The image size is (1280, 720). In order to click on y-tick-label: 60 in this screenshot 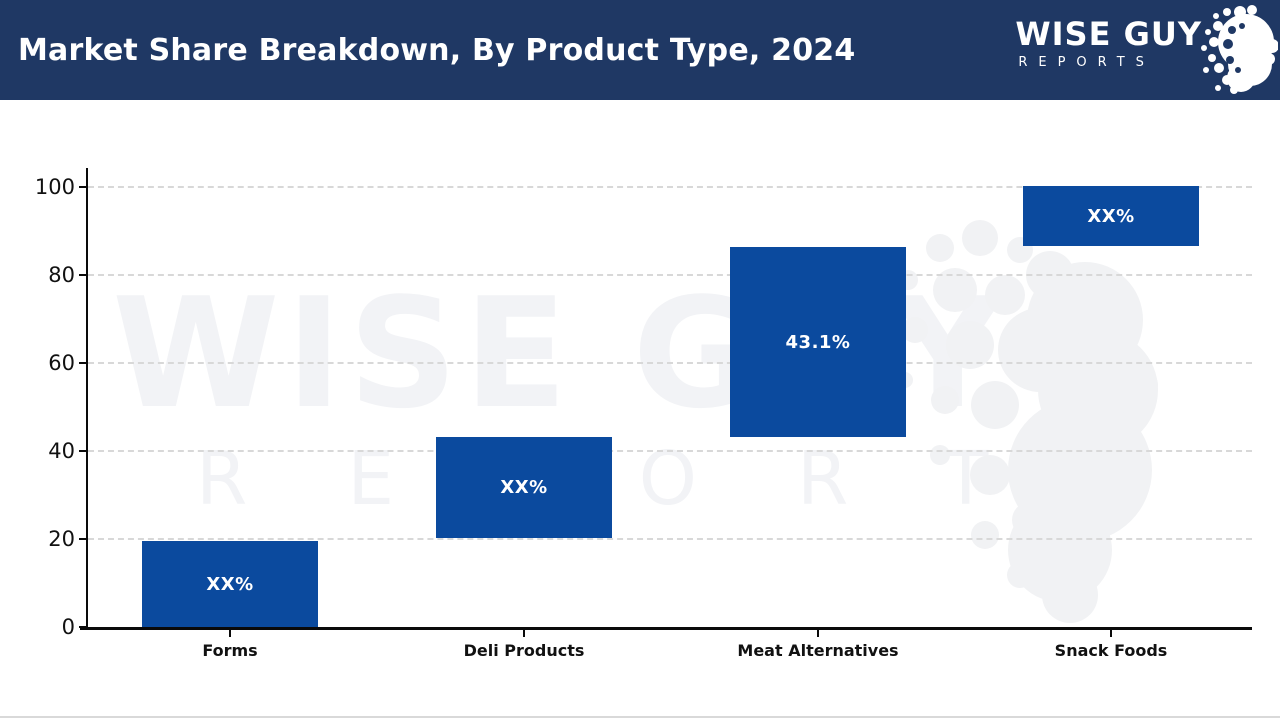, I will do `click(61, 363)`.